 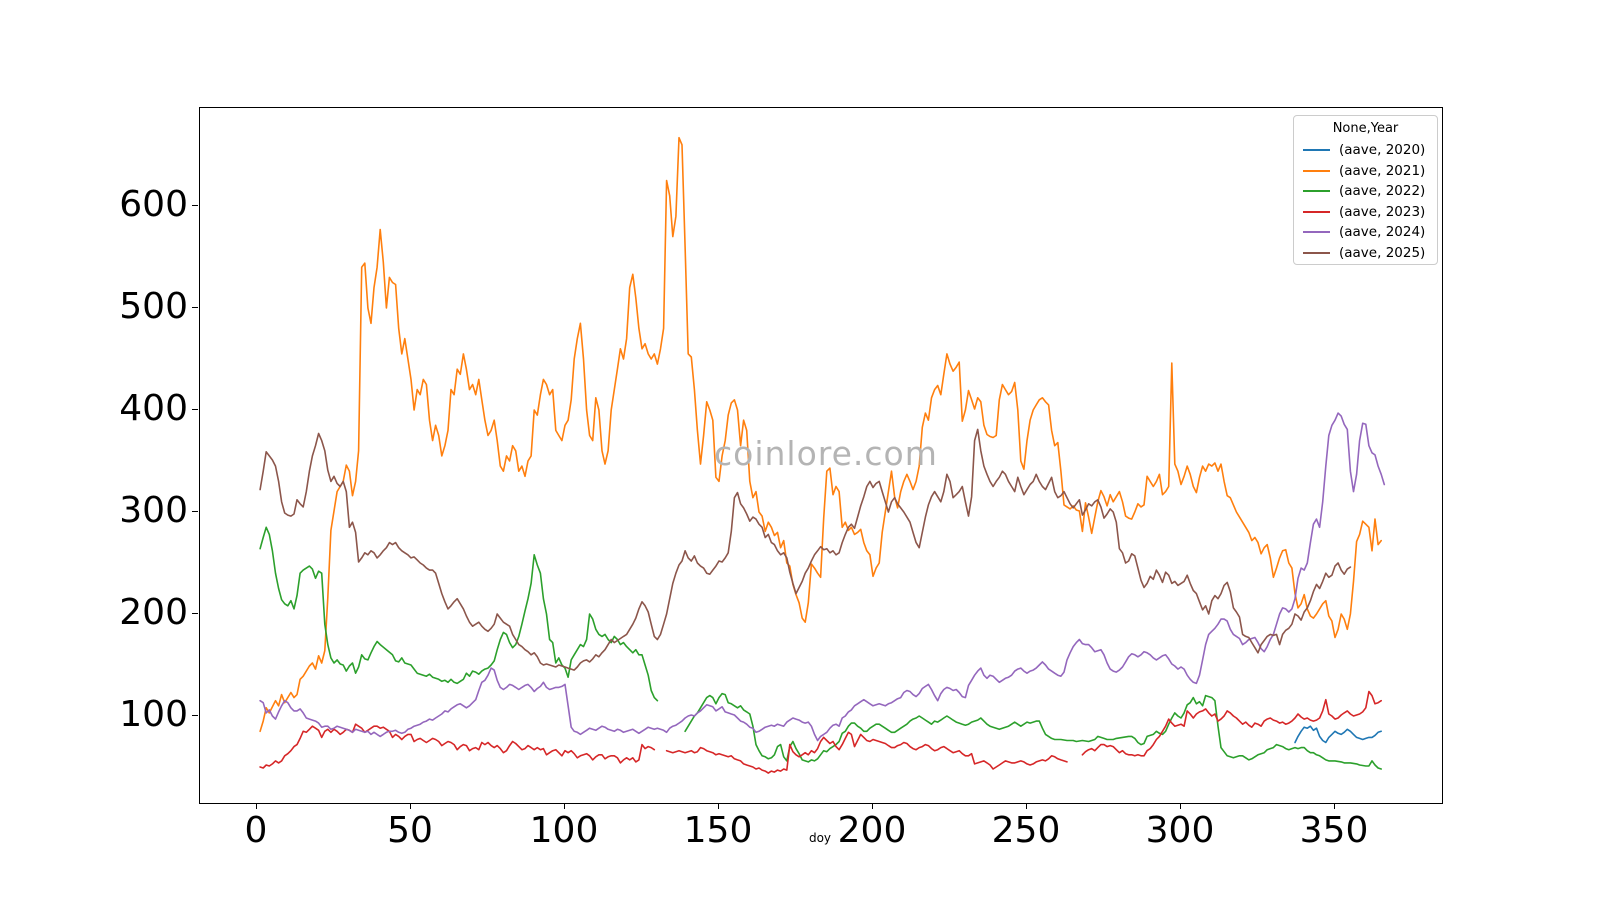 What do you see at coordinates (826, 453) in the screenshot?
I see `watermark-text: coinlore.com` at bounding box center [826, 453].